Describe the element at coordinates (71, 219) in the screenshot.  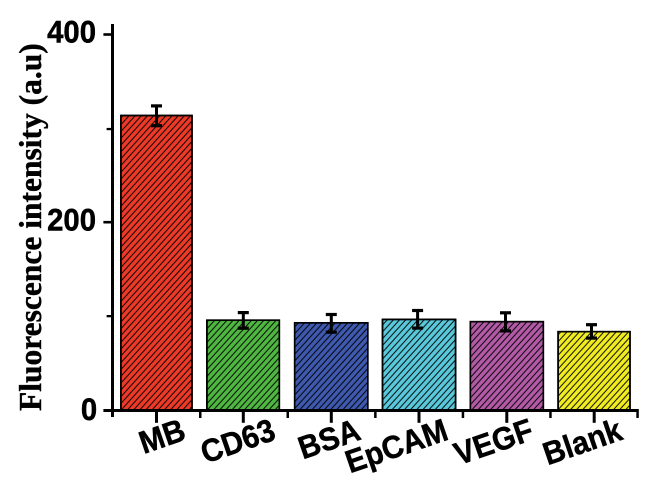
I see `svg-text: 200` at that location.